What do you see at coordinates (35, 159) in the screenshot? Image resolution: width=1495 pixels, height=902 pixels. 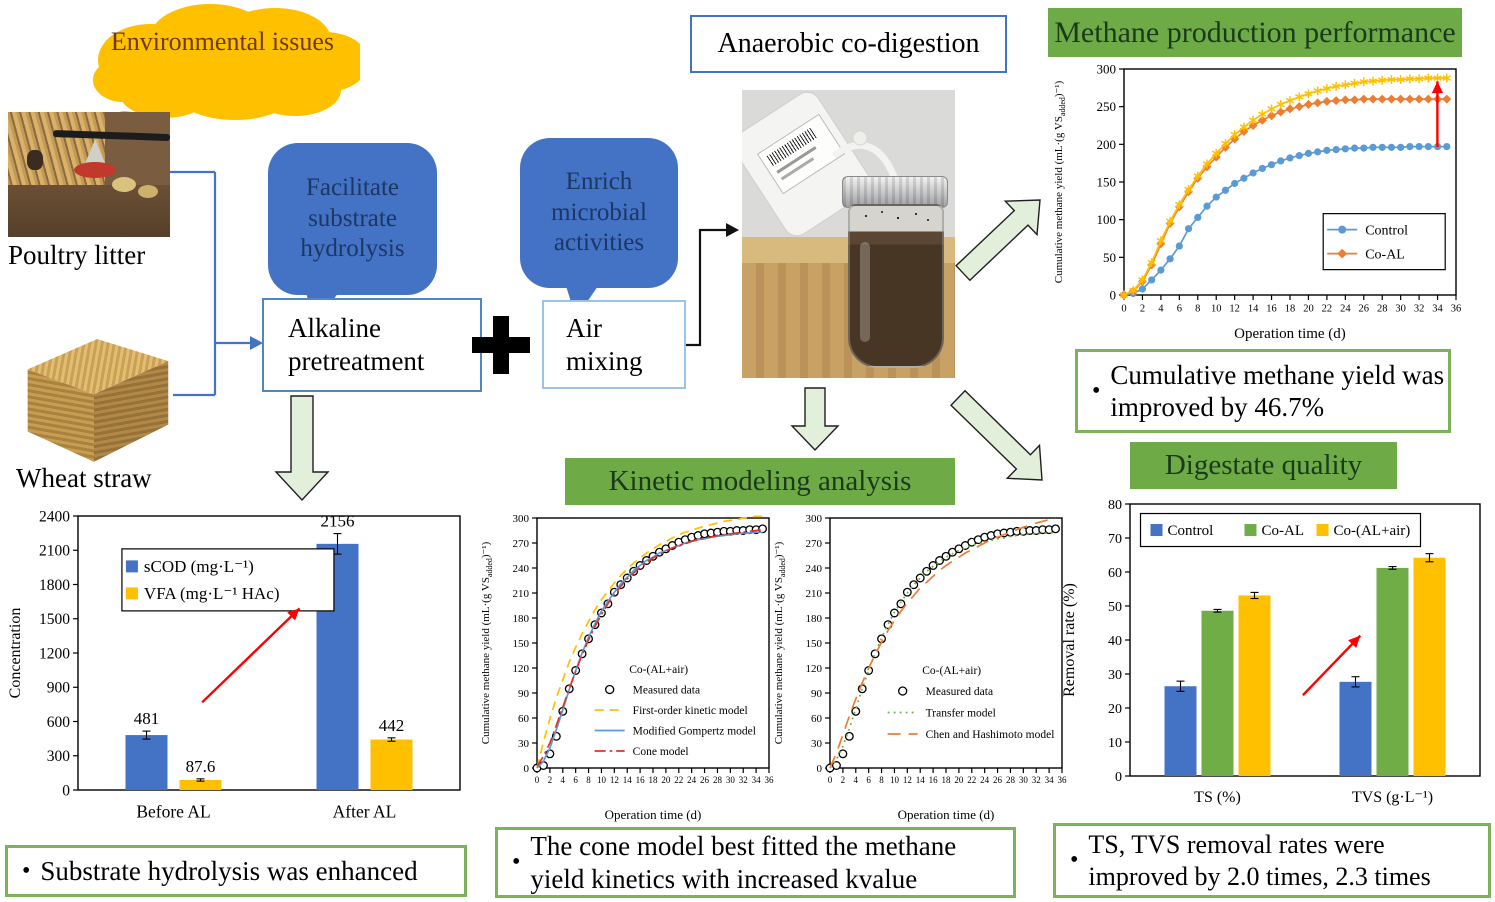 I see `hen` at bounding box center [35, 159].